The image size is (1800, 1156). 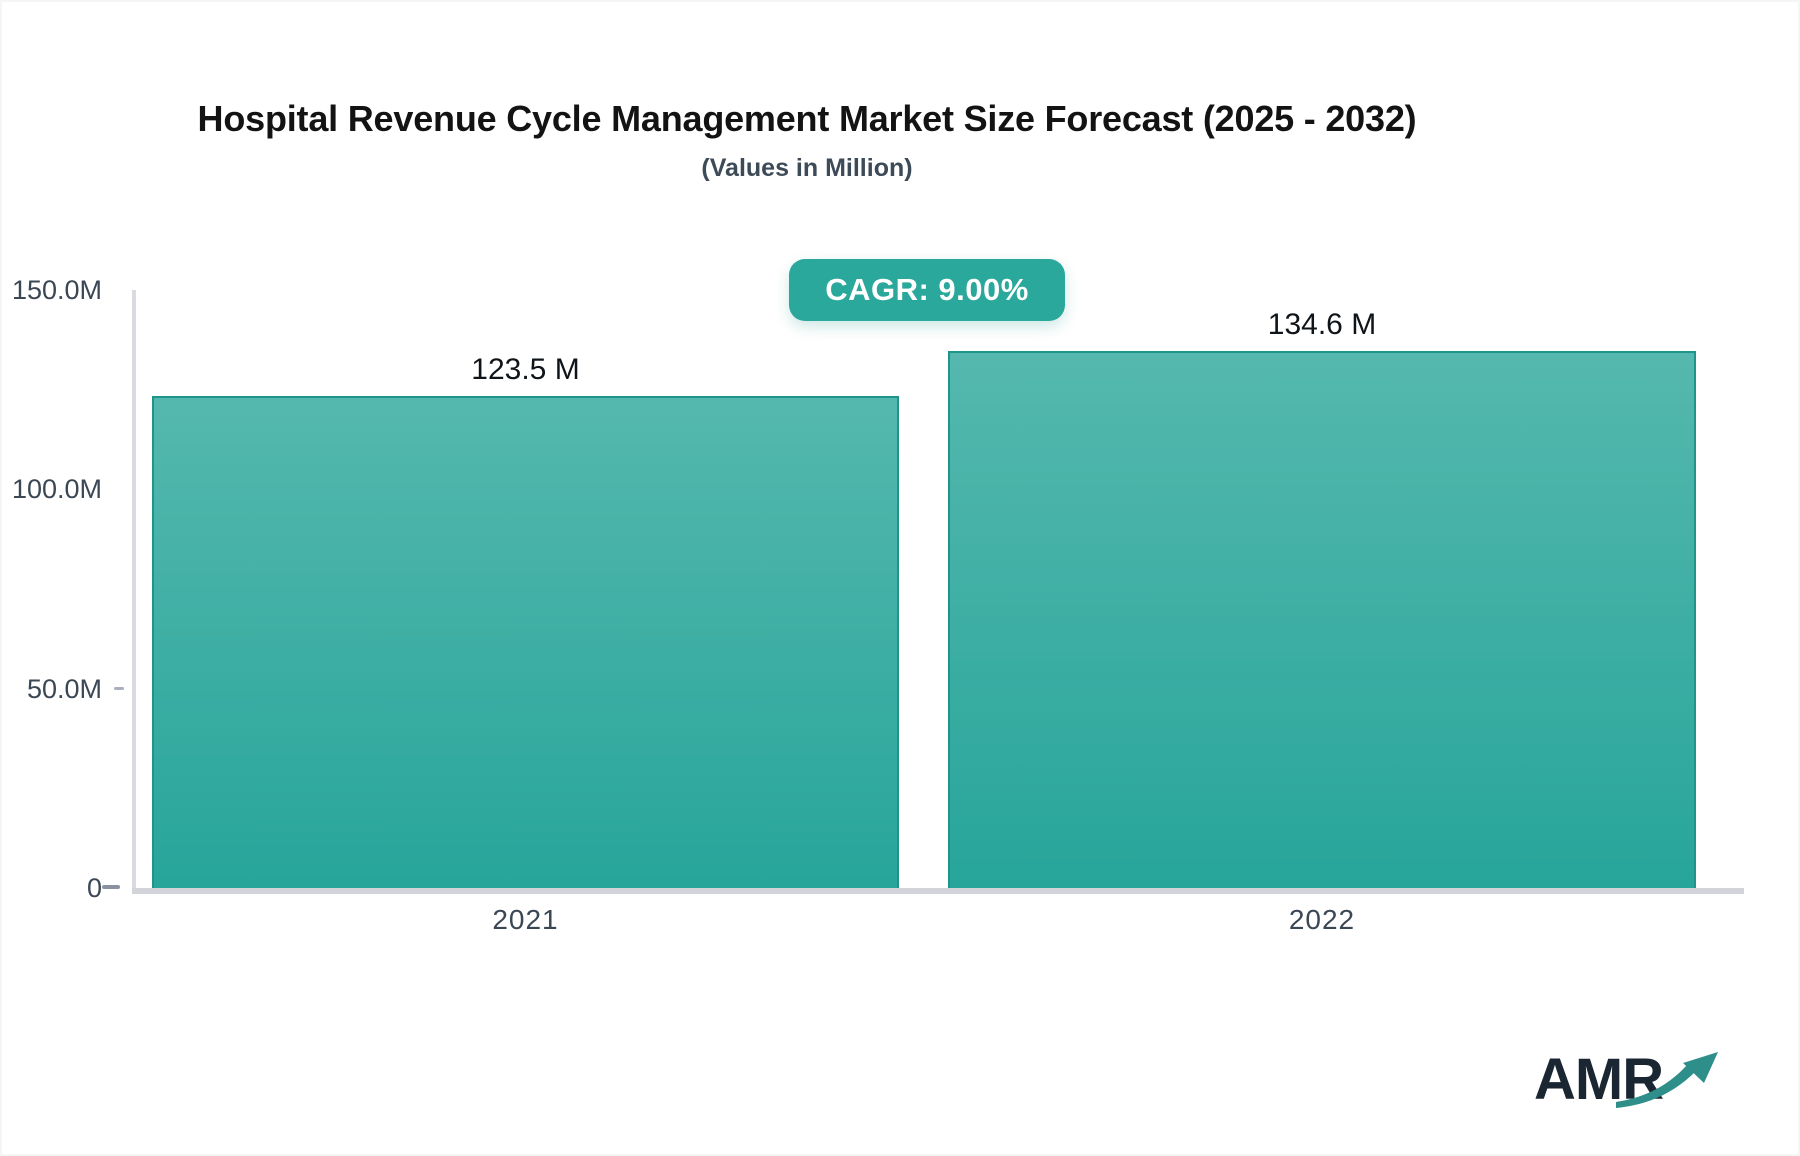 I want to click on y-axis-tick, so click(x=119, y=688).